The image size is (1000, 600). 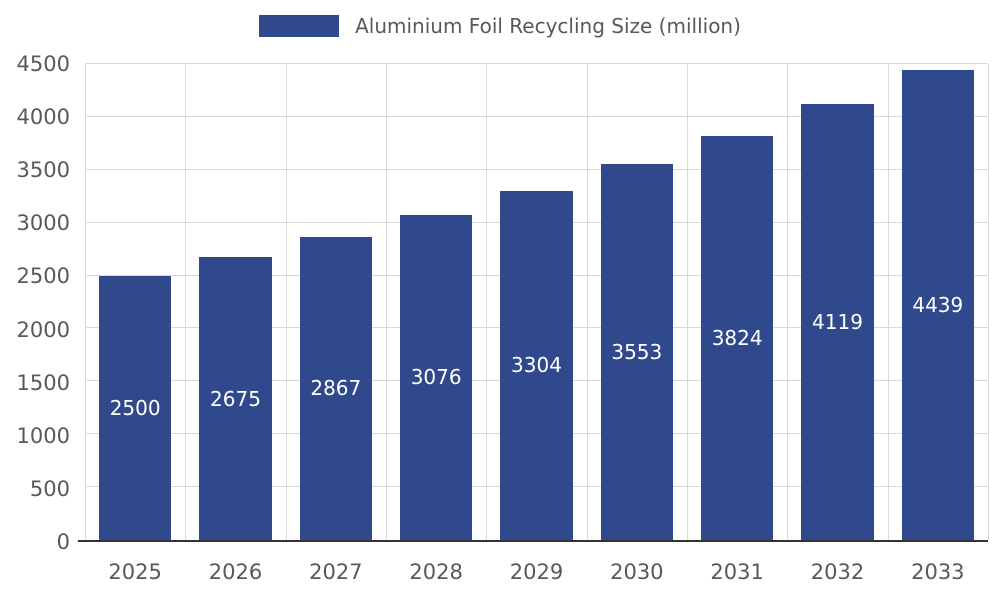 I want to click on y-tick-label: 3500, so click(x=43, y=170).